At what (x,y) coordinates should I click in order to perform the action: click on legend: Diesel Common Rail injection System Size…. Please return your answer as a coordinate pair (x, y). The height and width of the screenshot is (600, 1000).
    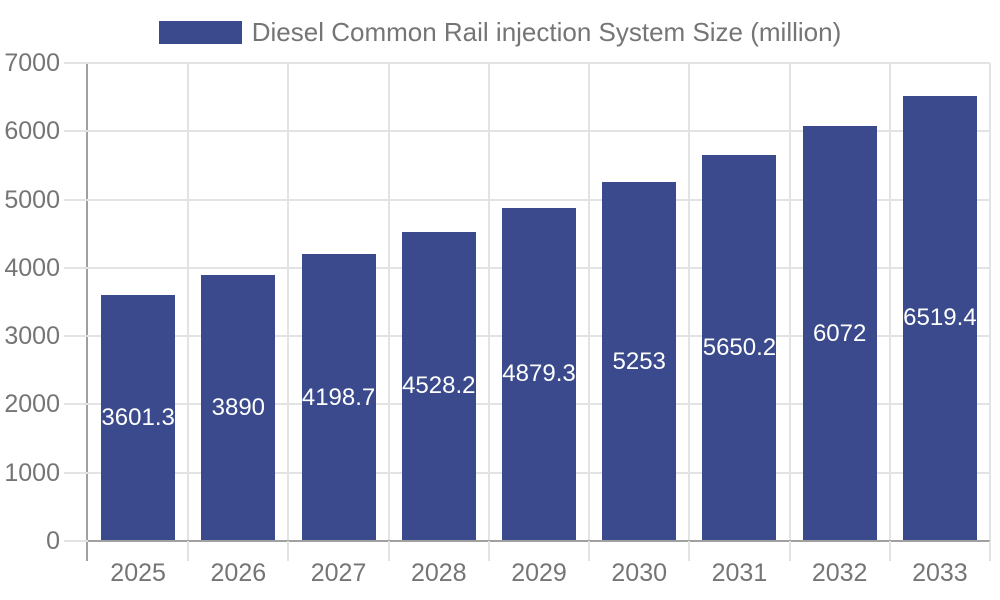
    Looking at the image, I should click on (500, 32).